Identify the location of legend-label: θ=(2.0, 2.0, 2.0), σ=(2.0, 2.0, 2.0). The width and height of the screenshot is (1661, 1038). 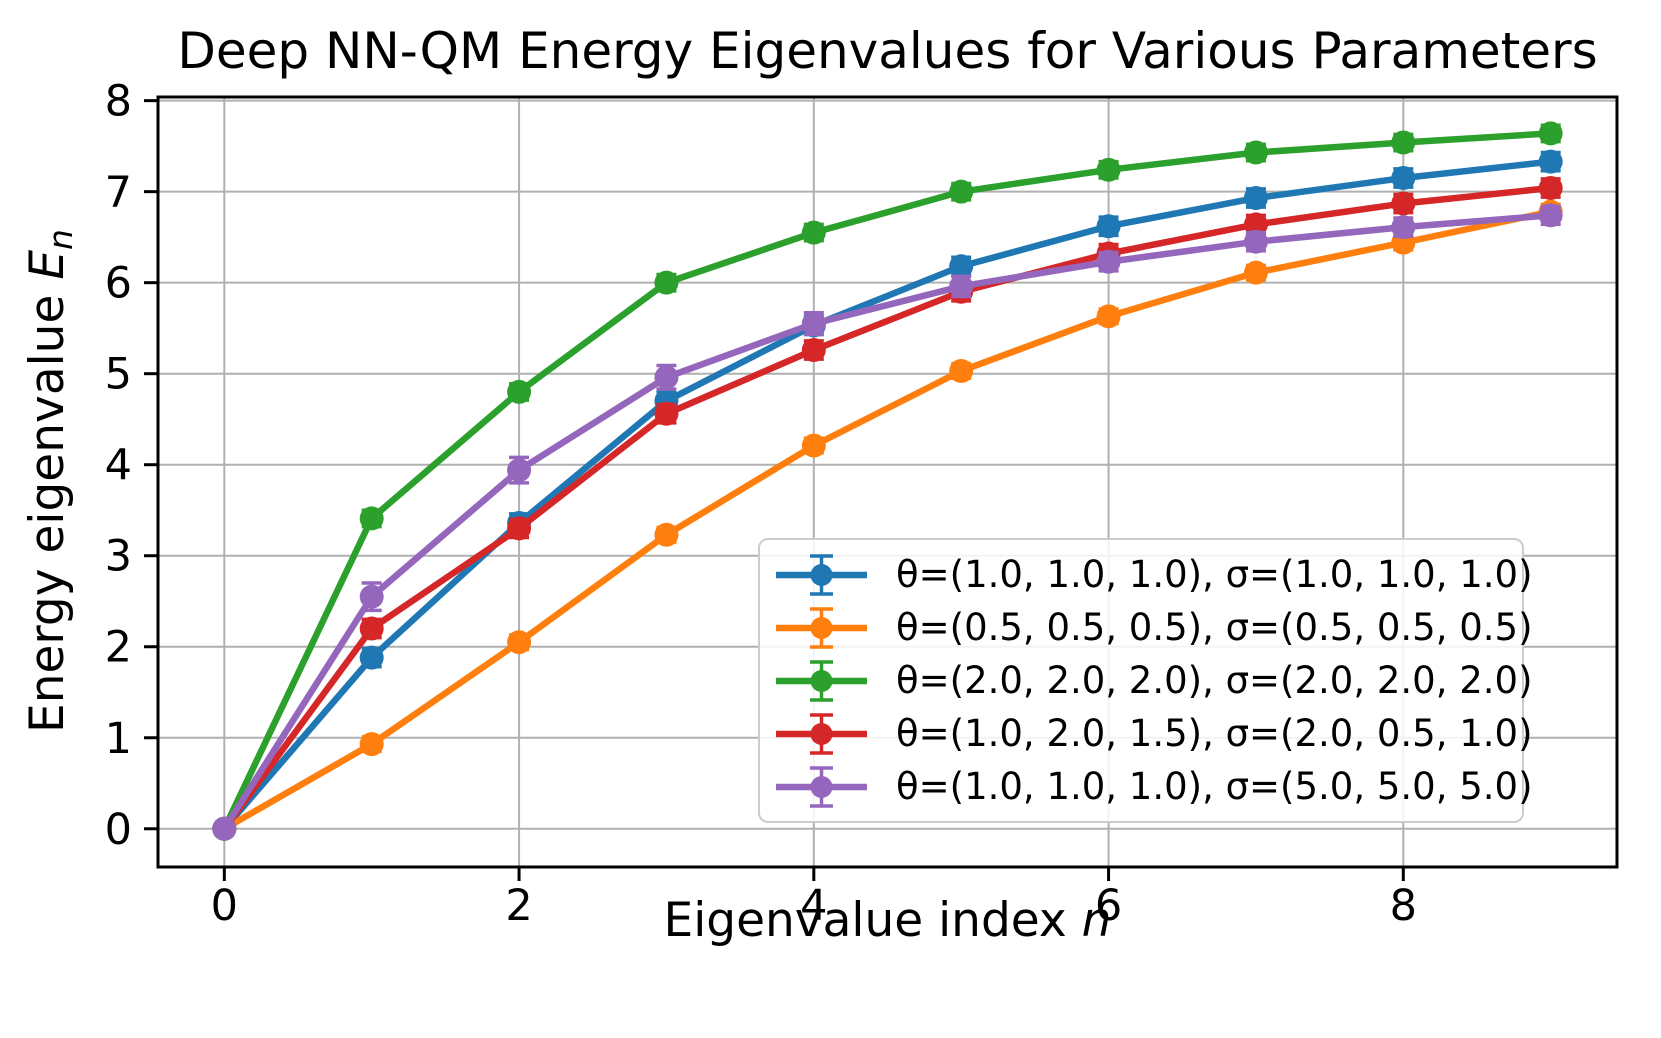
(1214, 680).